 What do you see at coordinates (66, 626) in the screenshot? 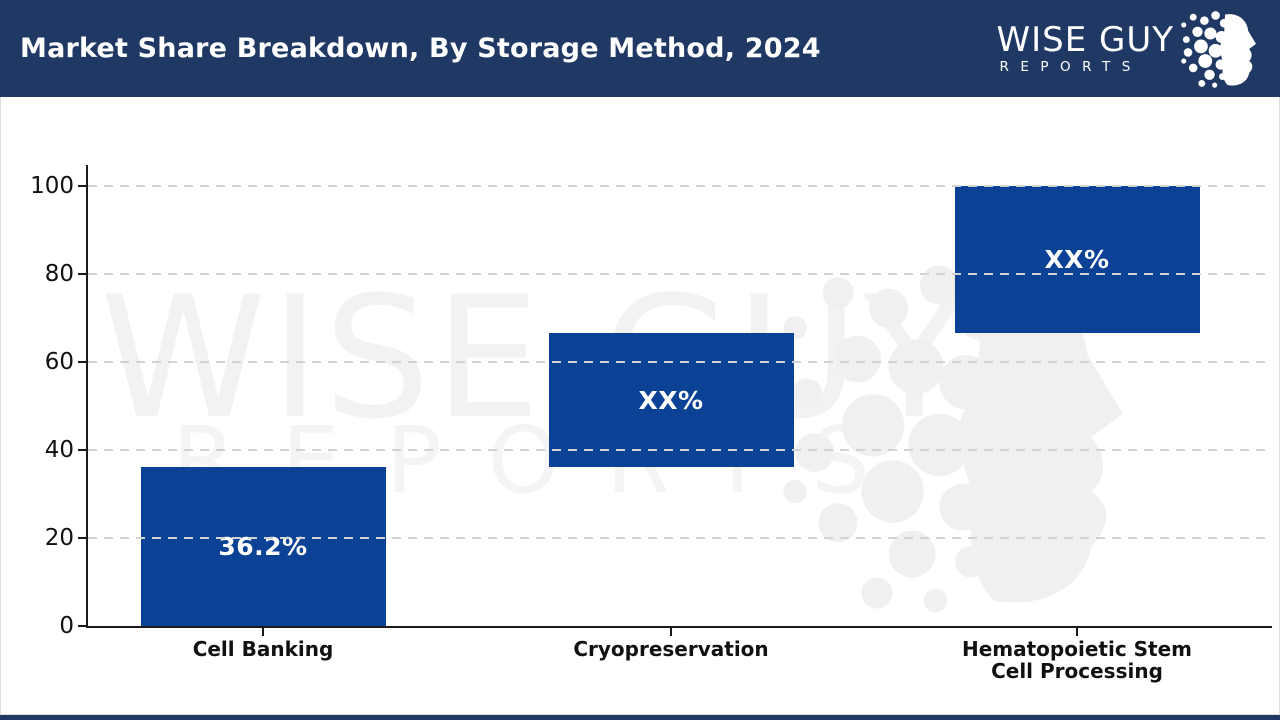
I see `y-tick-label-0: 0` at bounding box center [66, 626].